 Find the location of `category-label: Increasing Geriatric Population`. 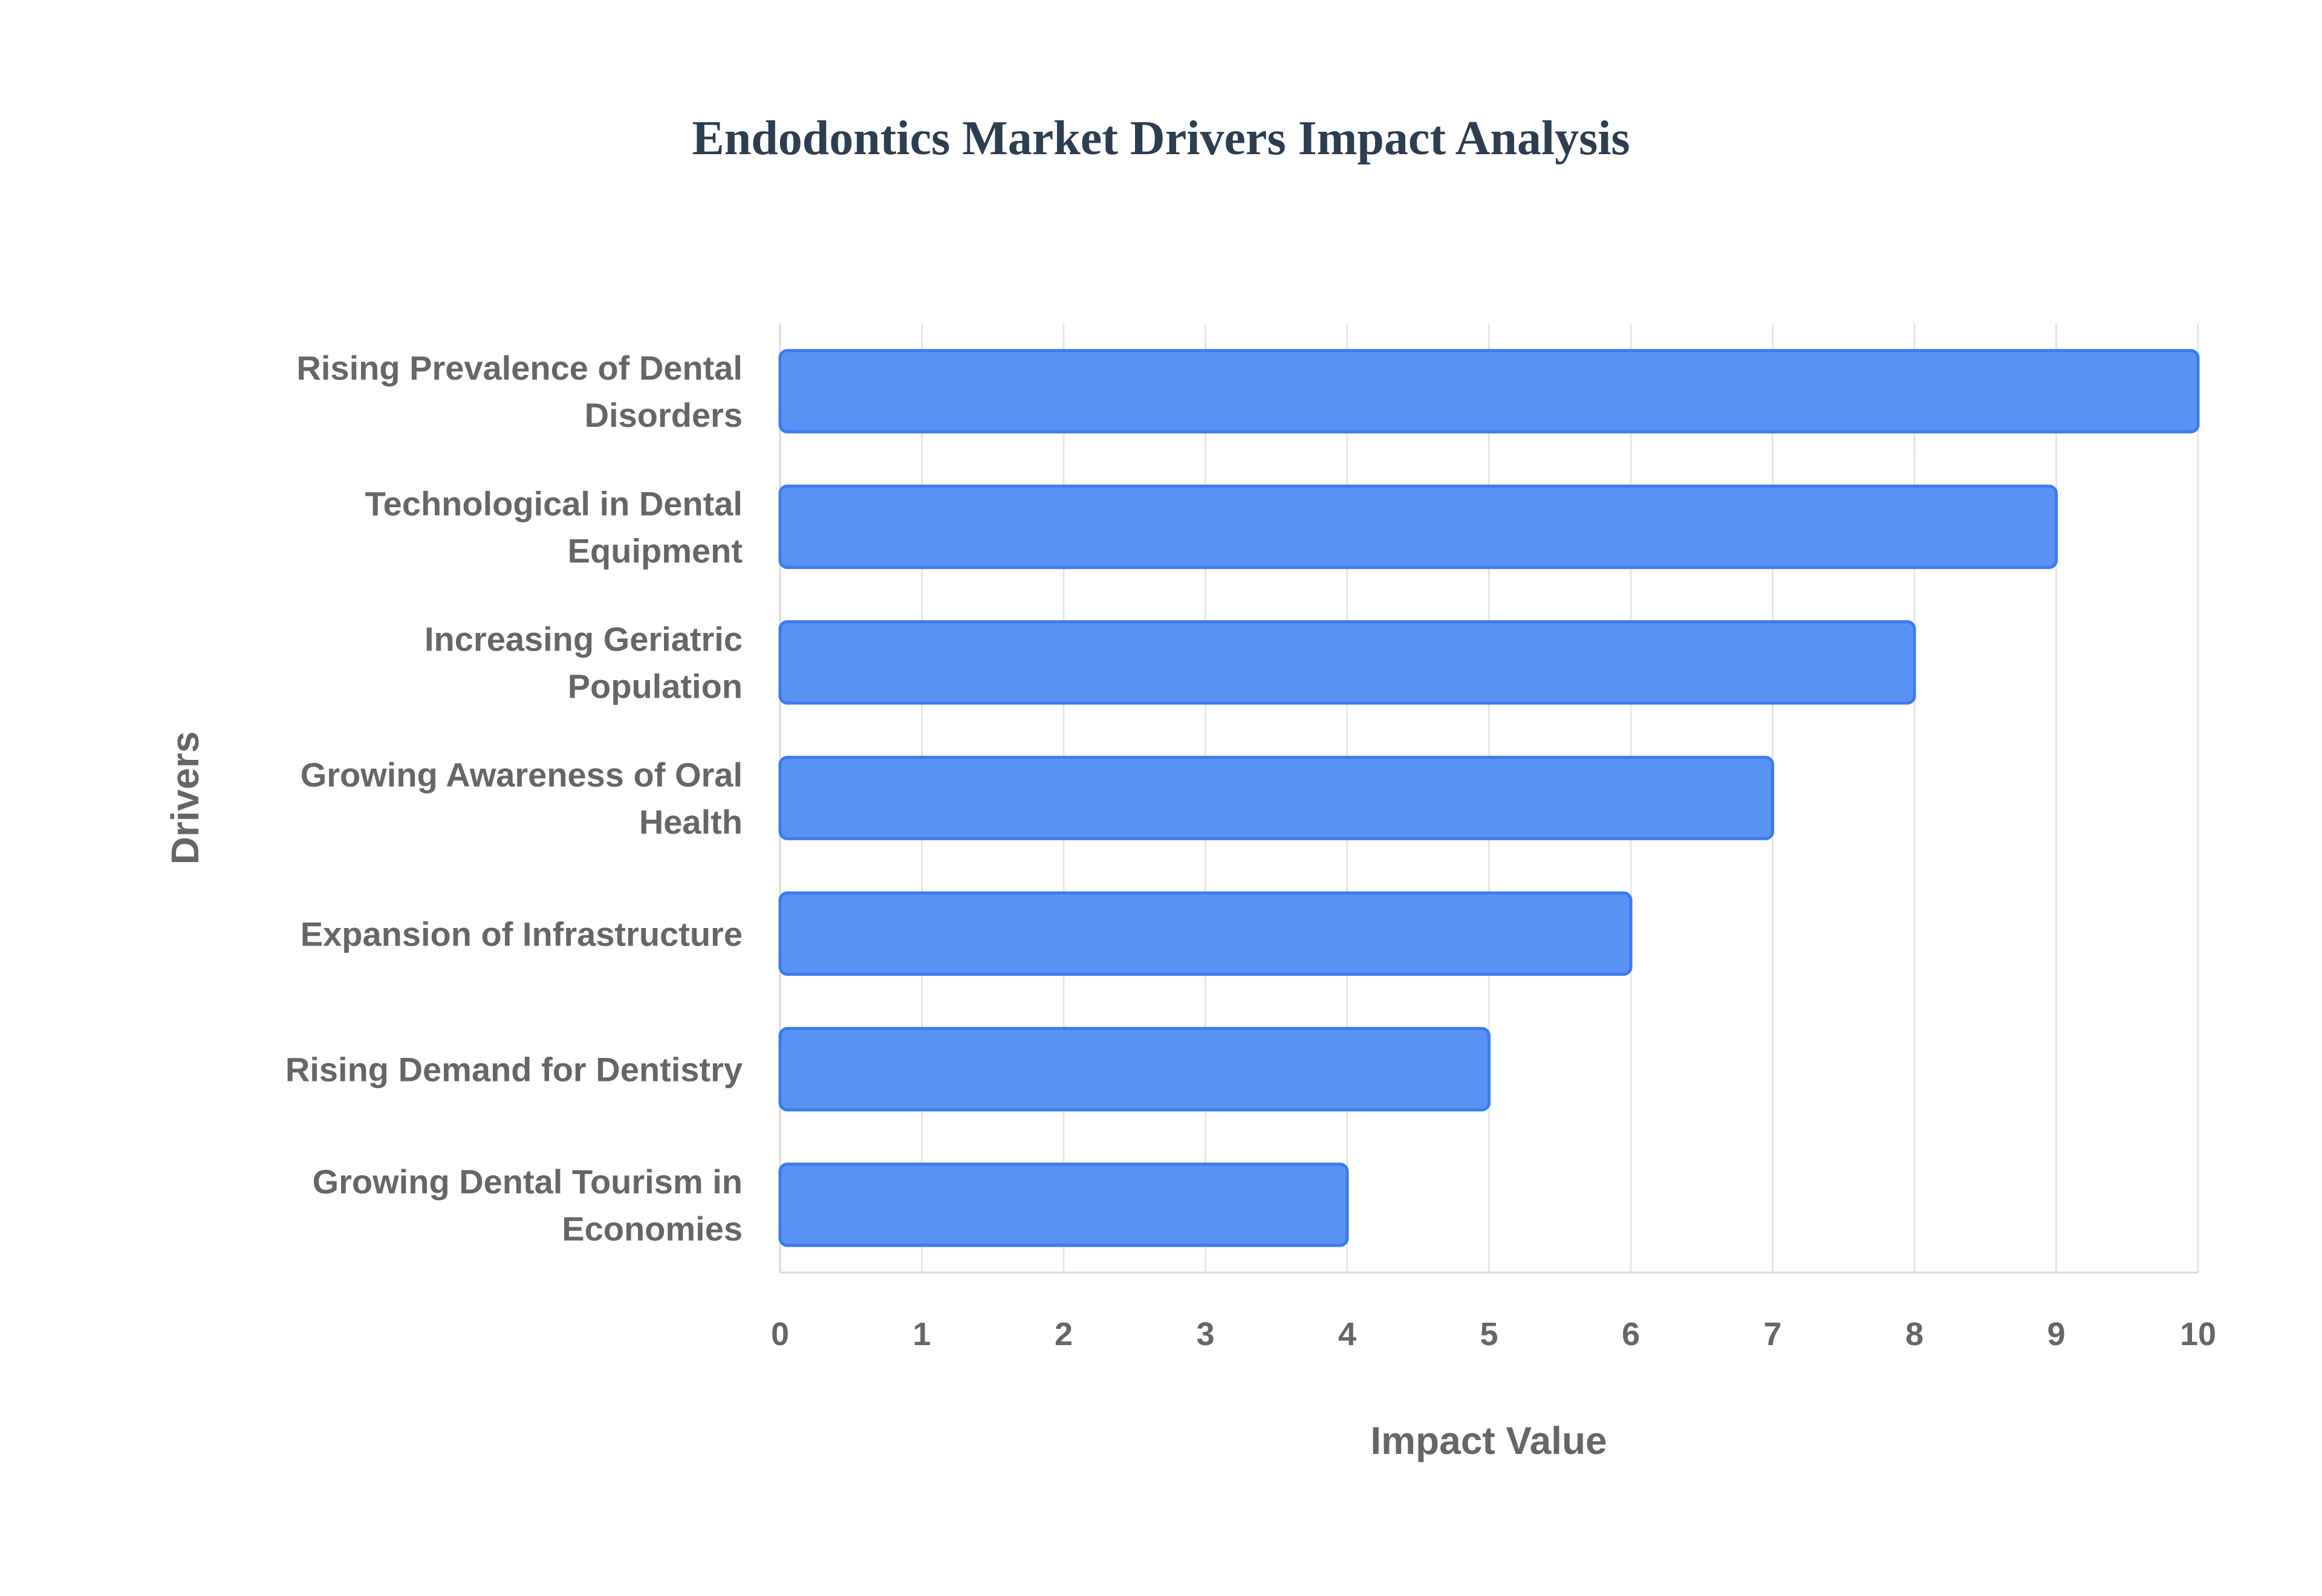

category-label: Increasing Geriatric Population is located at coordinates (583, 663).